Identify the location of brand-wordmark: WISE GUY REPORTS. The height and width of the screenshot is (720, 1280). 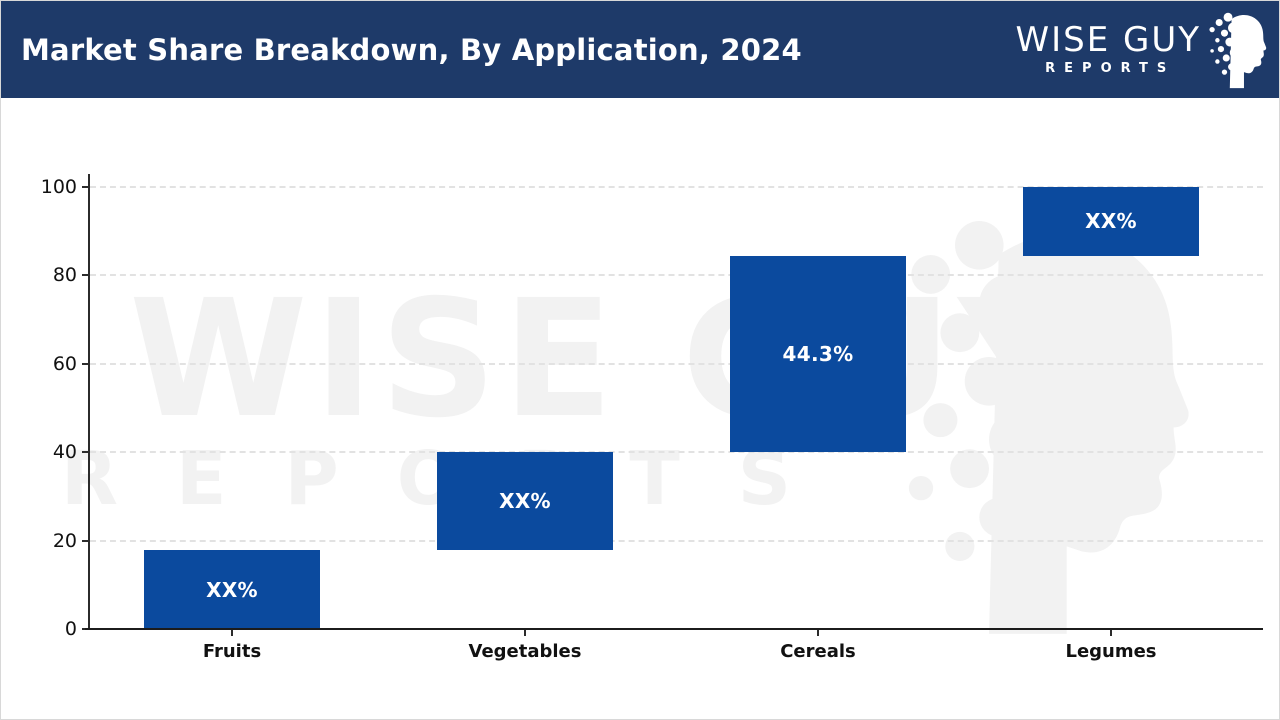
(1108, 48).